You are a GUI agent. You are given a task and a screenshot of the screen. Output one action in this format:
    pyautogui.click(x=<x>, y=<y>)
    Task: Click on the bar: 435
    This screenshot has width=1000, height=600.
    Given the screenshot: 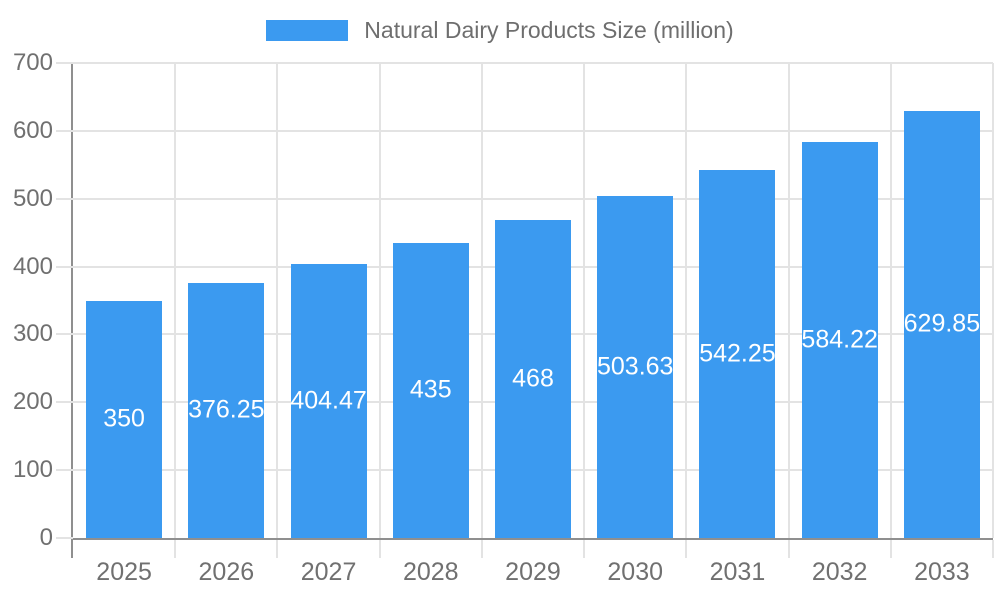 What is the action you would take?
    pyautogui.click(x=430, y=390)
    